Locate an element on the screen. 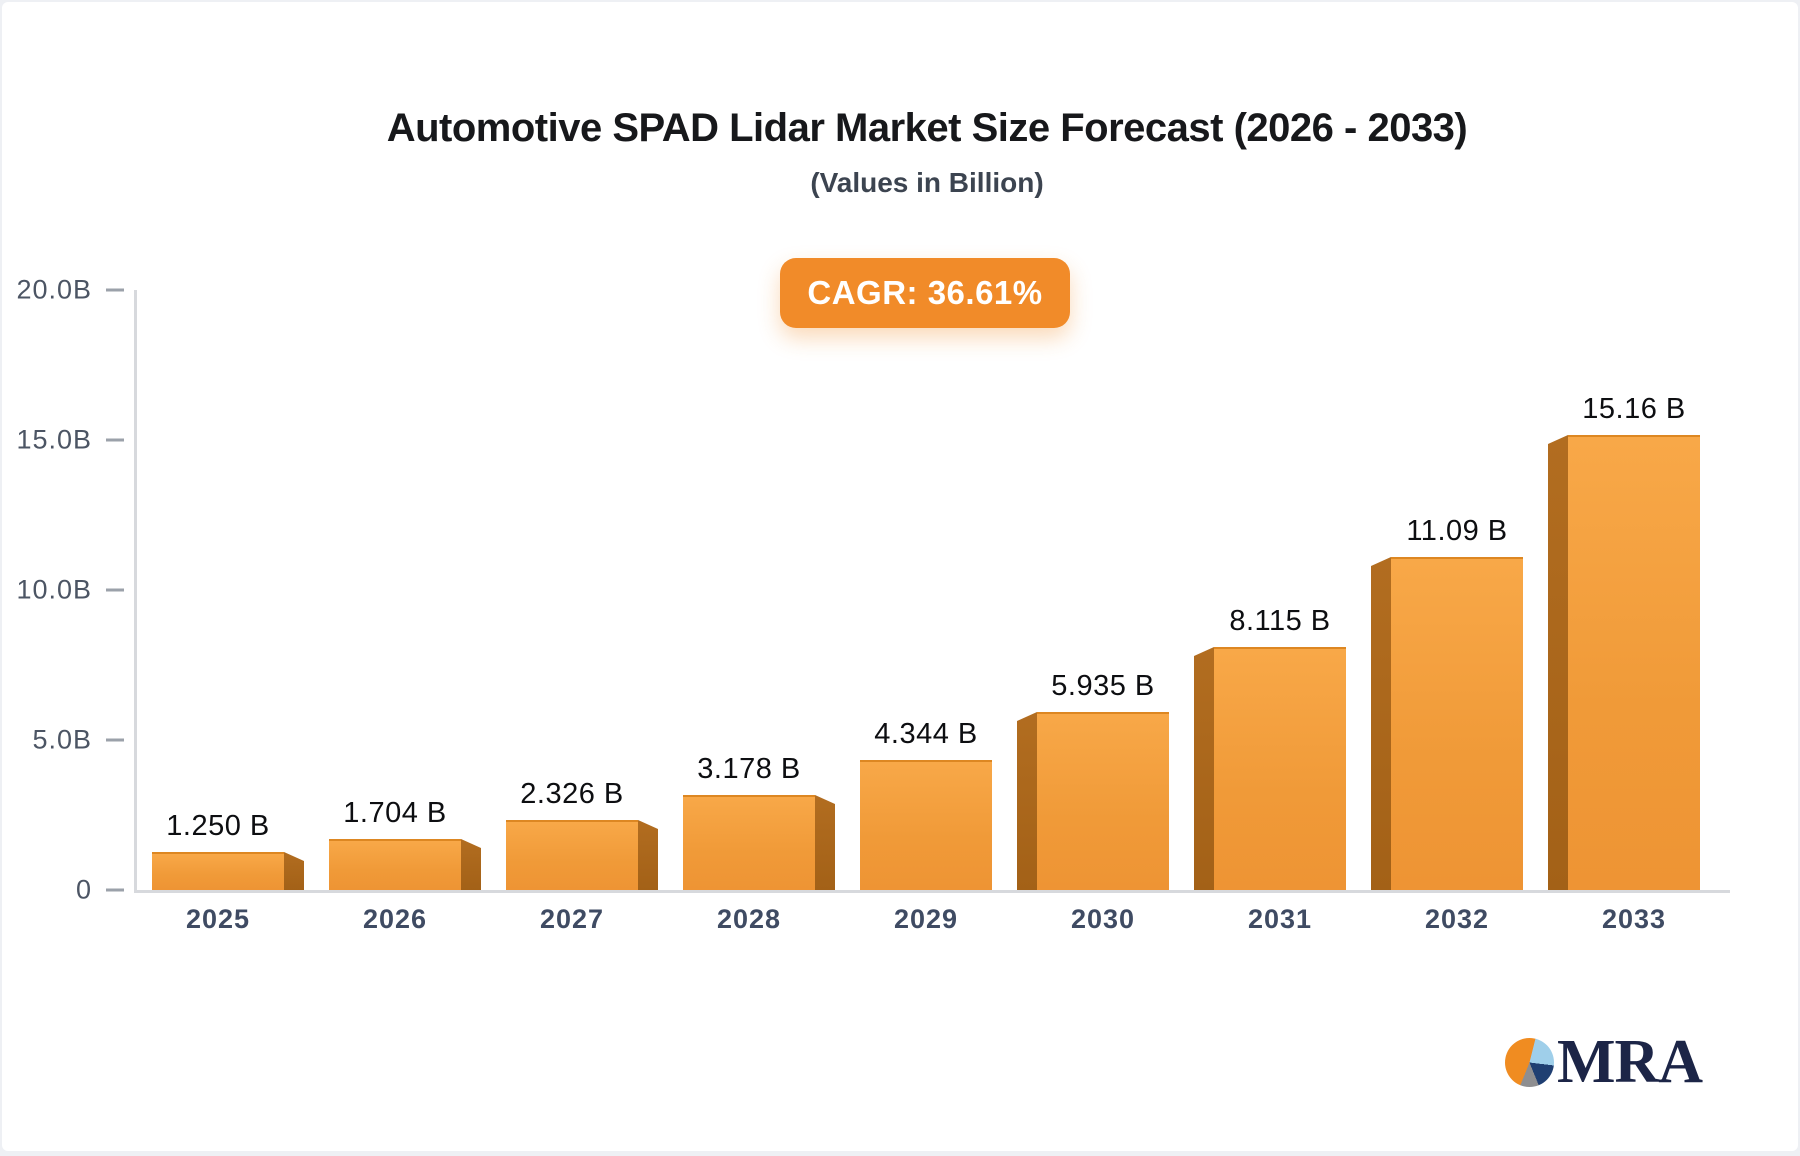 This screenshot has width=1800, height=1156. y-axis-tick-20.0B: 20.0B is located at coordinates (74, 290).